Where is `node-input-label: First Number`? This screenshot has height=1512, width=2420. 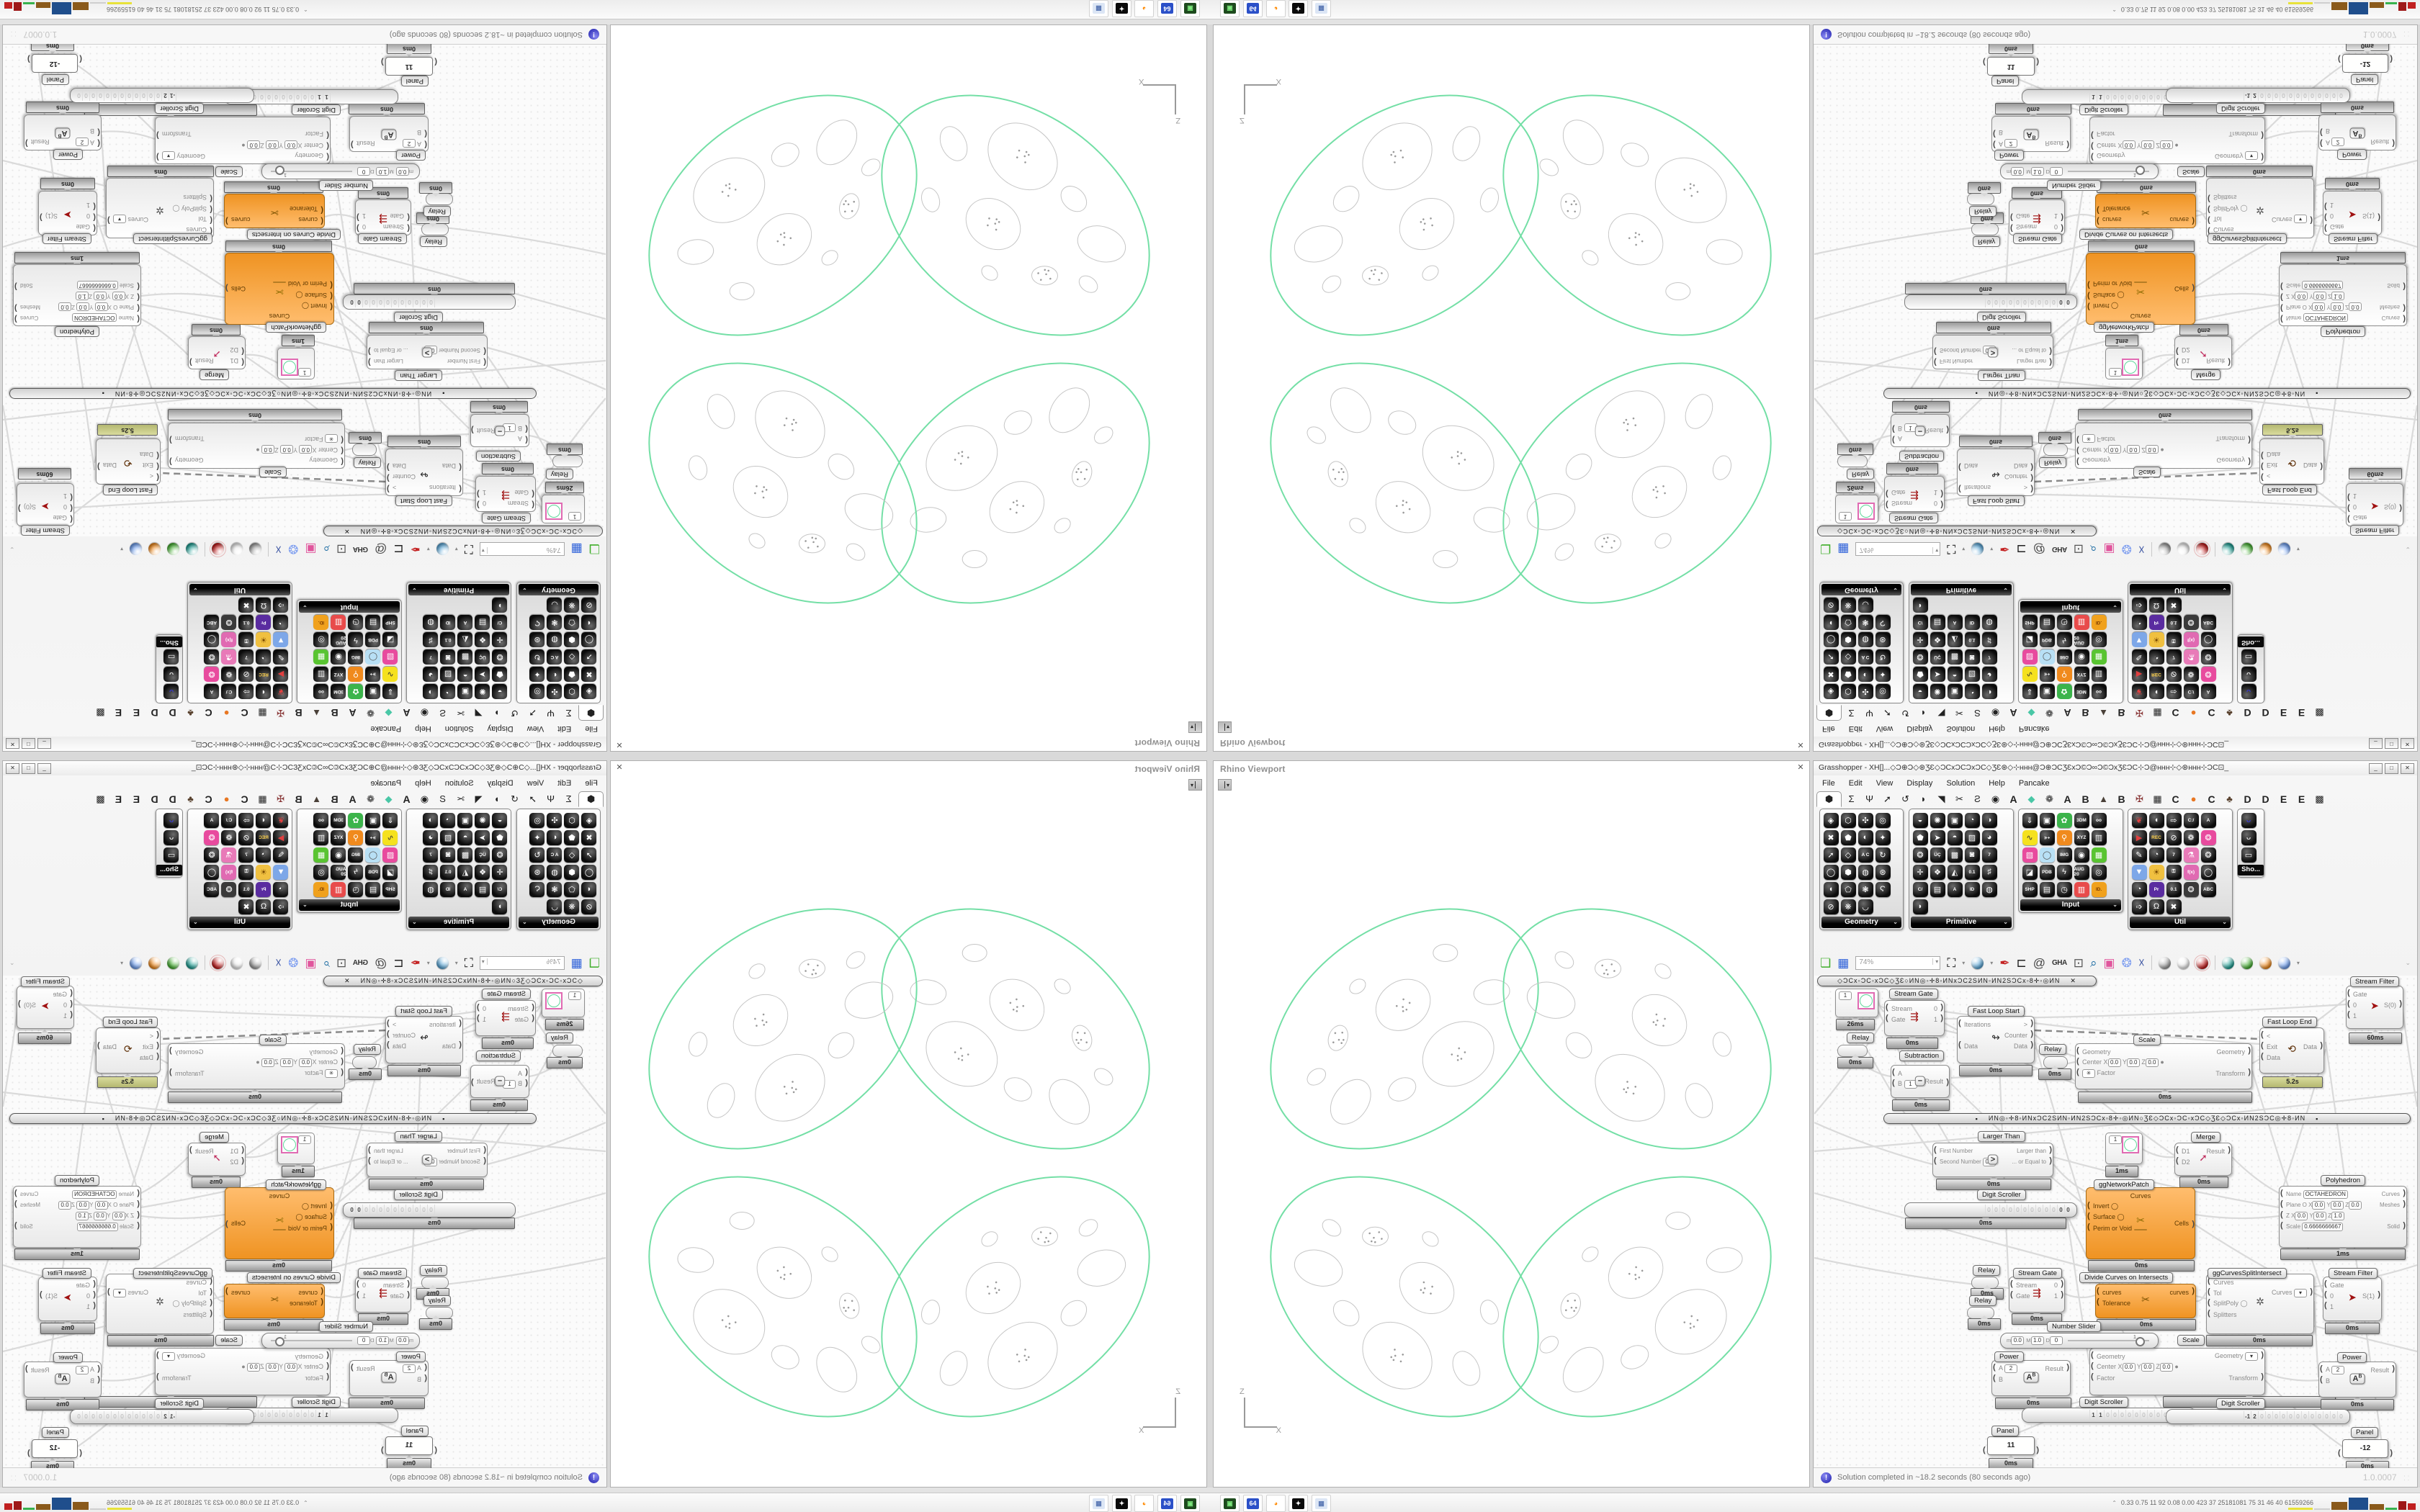
node-input-label: First Number is located at coordinates (463, 1151).